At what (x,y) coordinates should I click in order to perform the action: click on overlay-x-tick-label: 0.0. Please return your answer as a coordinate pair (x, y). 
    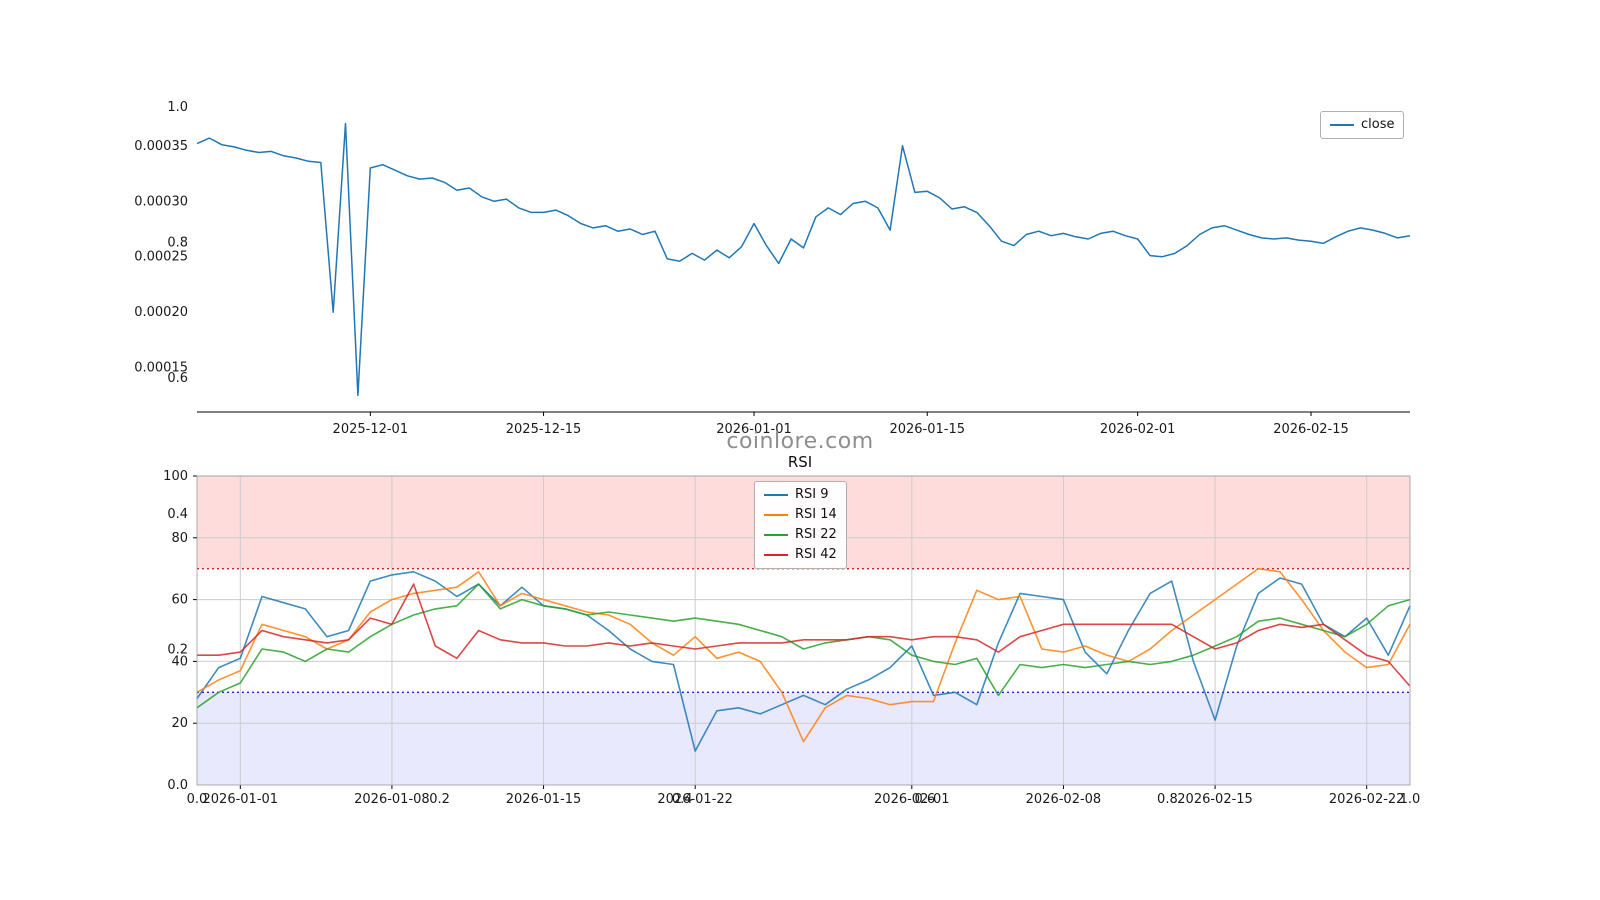
    Looking at the image, I should click on (197, 799).